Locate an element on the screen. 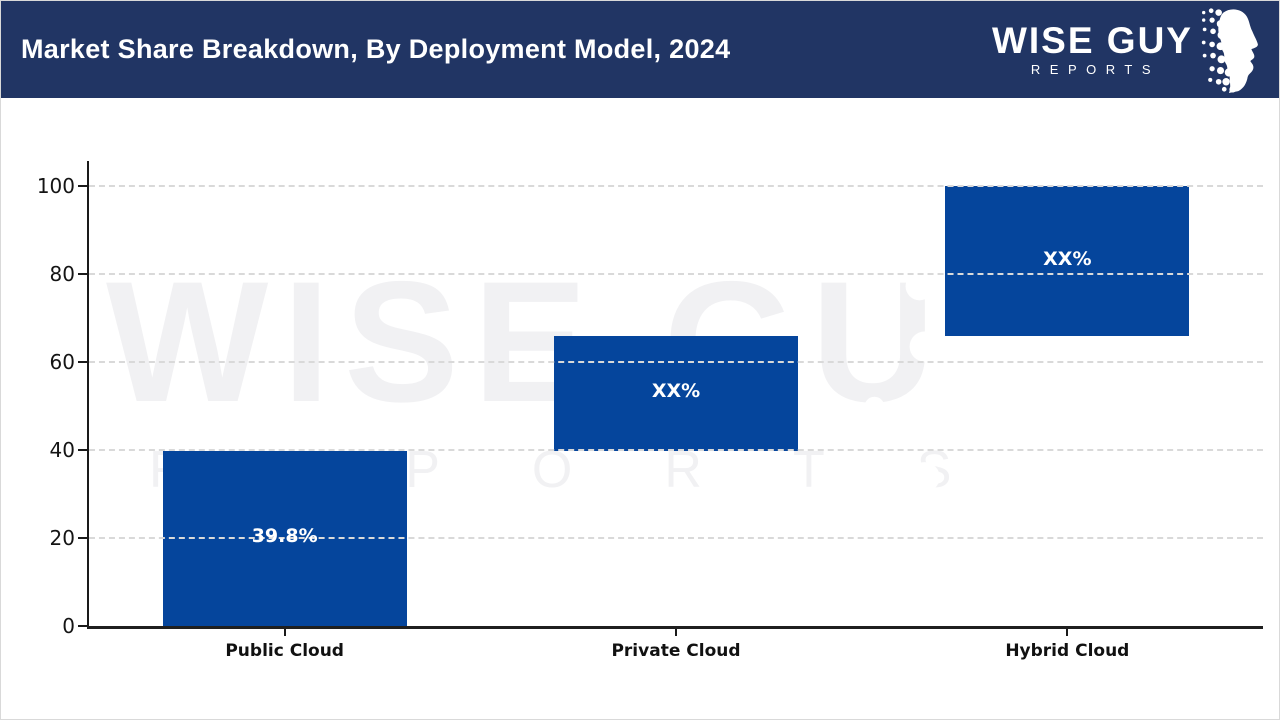 The height and width of the screenshot is (720, 1280). y-tick-label: 20 is located at coordinates (62, 538).